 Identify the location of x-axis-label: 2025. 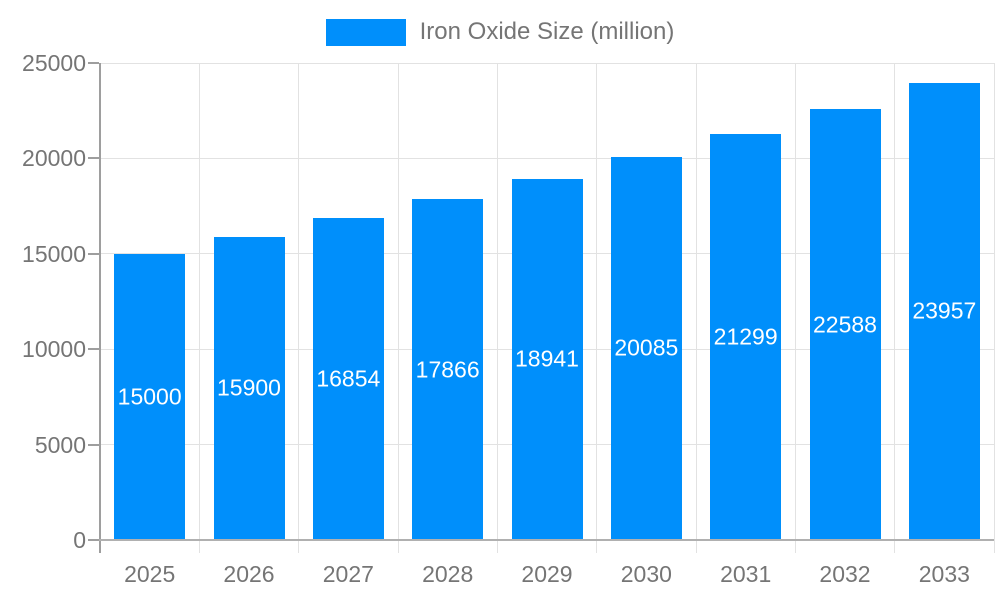
(150, 574).